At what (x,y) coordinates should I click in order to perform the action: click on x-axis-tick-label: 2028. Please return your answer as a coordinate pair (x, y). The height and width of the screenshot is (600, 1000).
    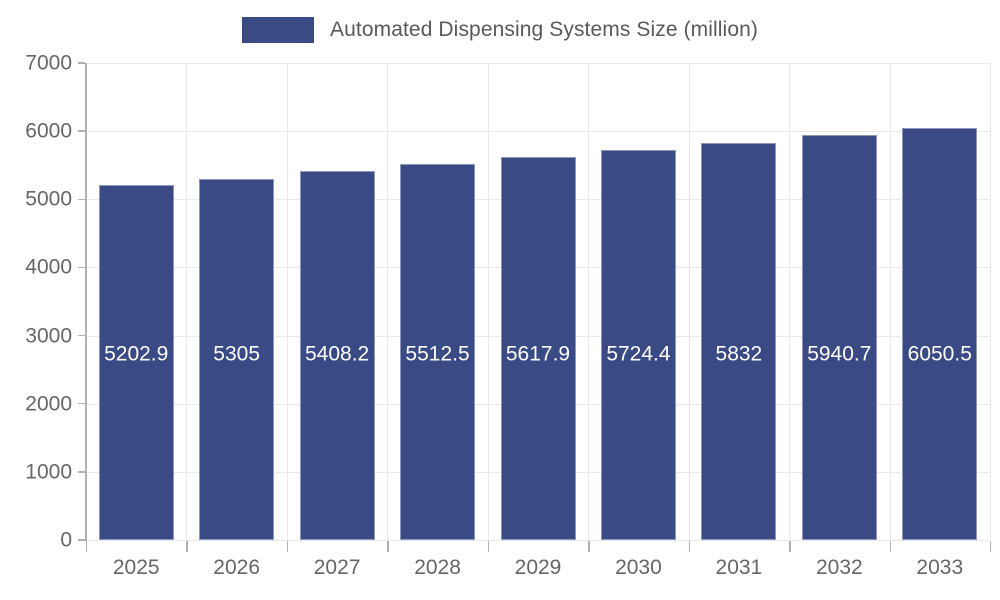
    Looking at the image, I should click on (437, 567).